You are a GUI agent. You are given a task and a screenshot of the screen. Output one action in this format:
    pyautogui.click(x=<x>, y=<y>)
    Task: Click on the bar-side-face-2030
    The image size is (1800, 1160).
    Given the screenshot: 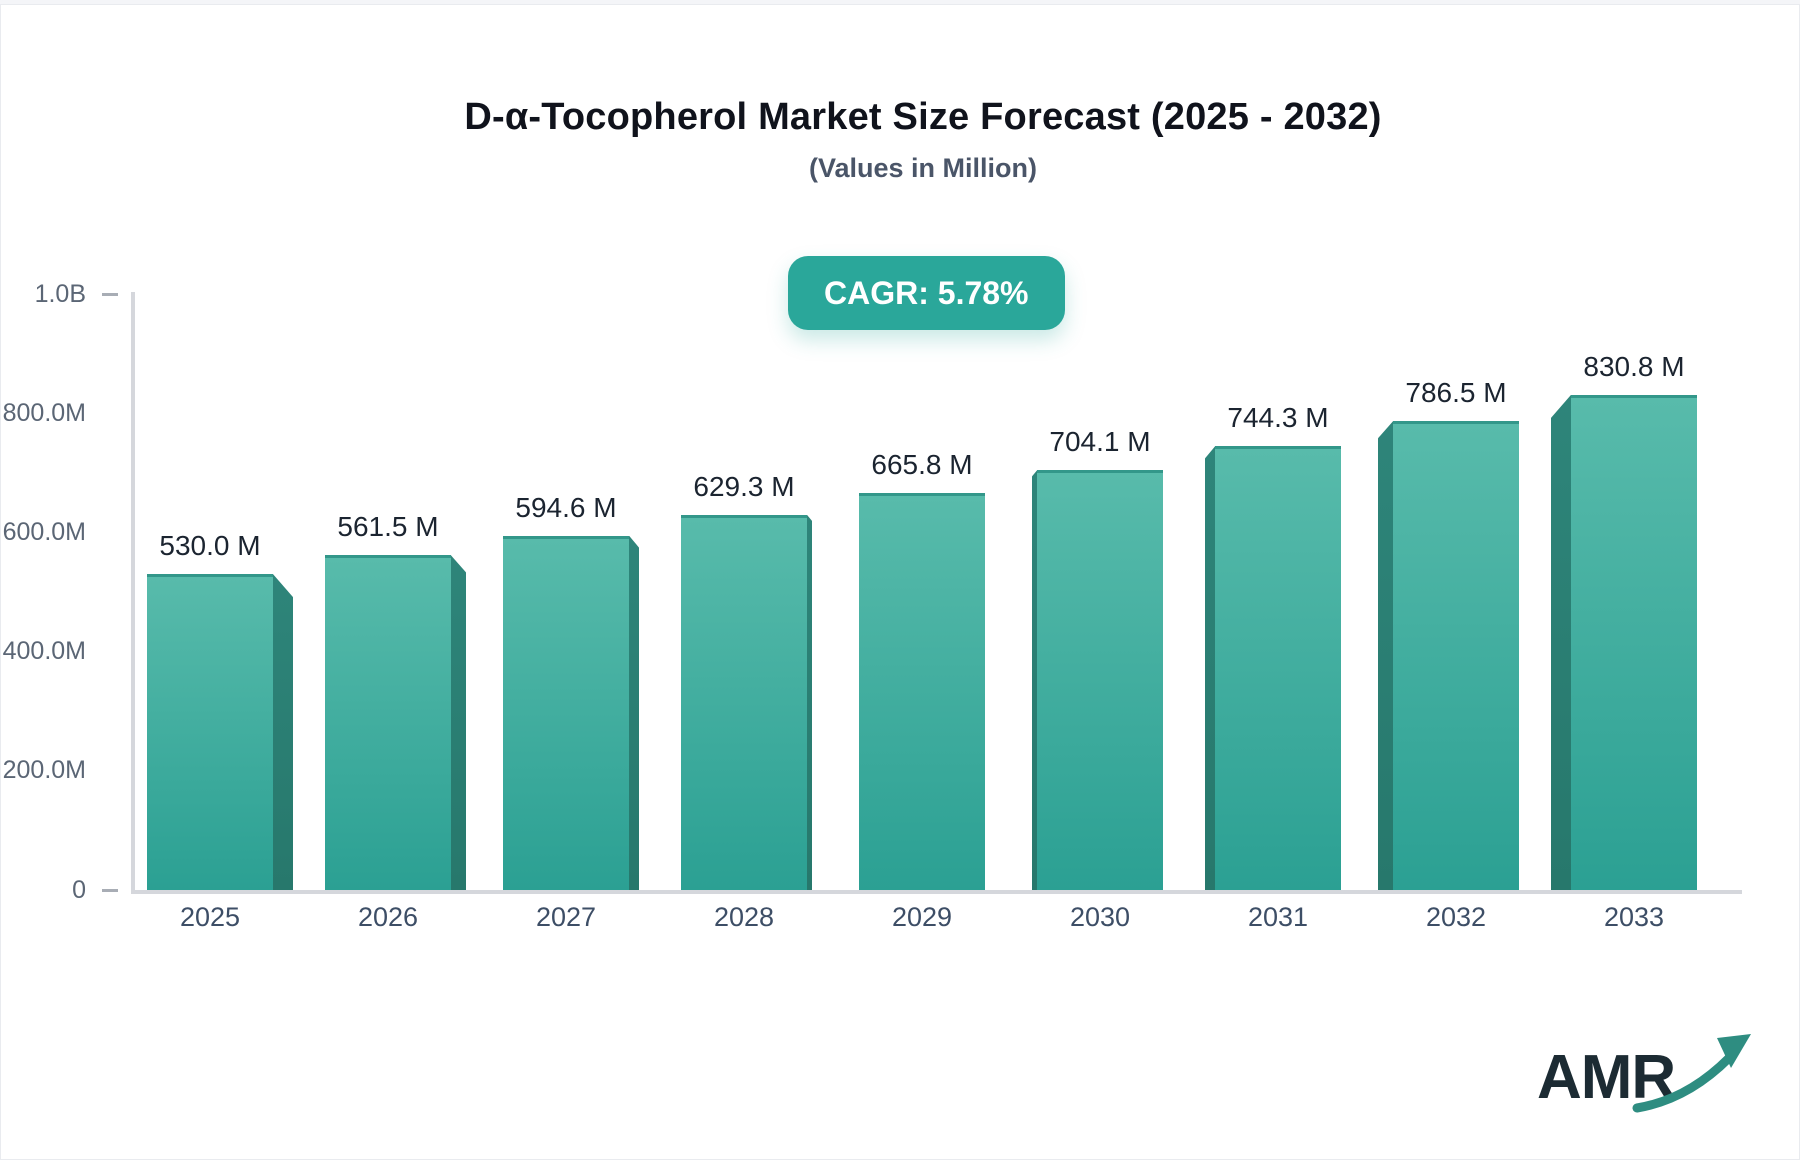 What is the action you would take?
    pyautogui.click(x=1034, y=680)
    